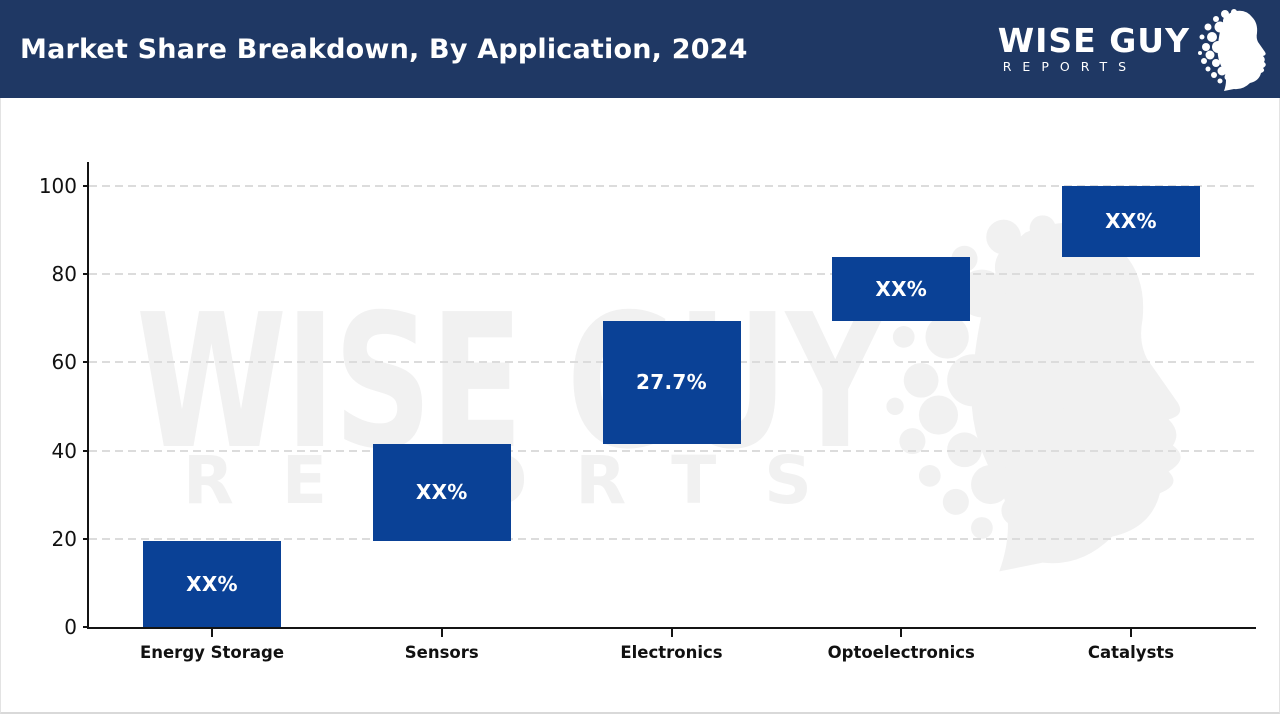 Image resolution: width=1280 pixels, height=720 pixels. I want to click on x-axis-line, so click(671, 628).